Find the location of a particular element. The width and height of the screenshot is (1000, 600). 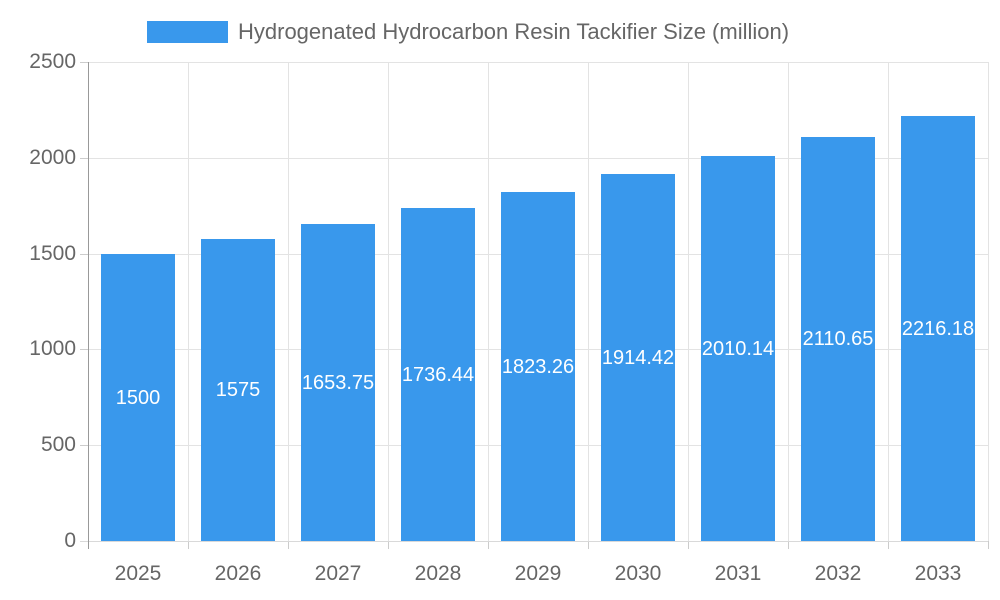

y-axis-label: 500 is located at coordinates (58, 444).